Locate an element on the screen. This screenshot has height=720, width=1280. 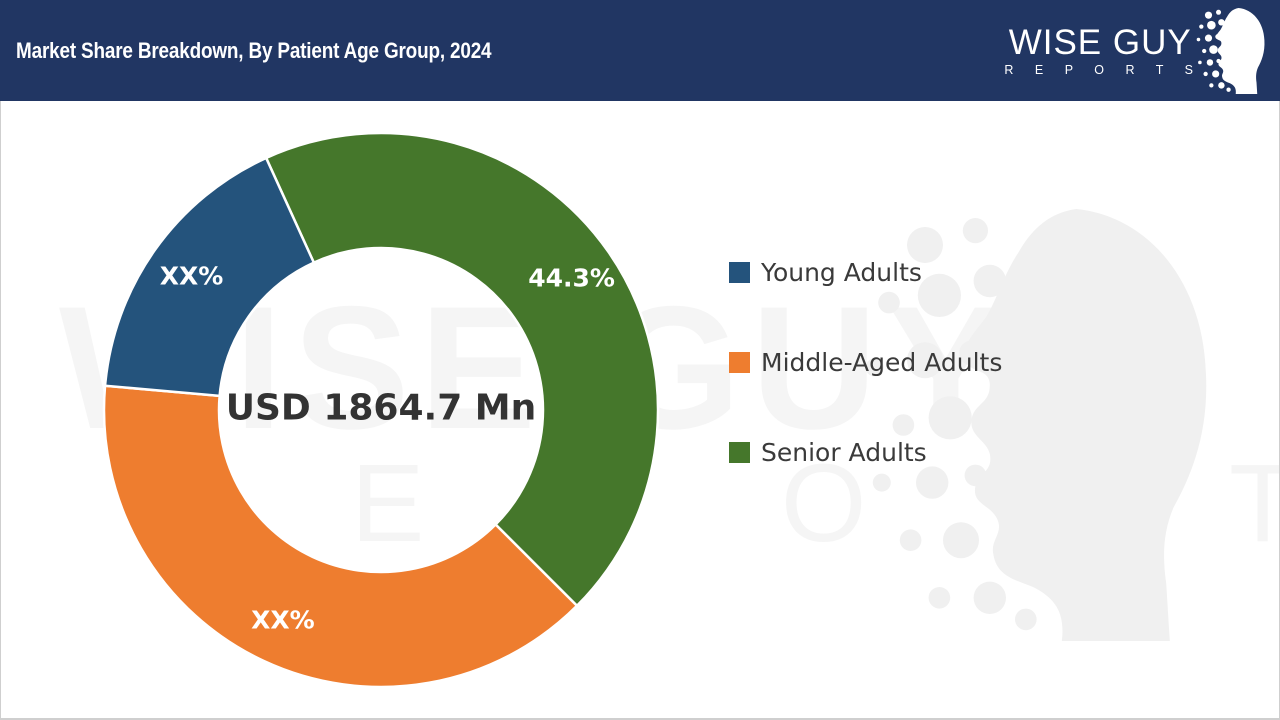
donut-slice-young-adults is located at coordinates (209, 277).